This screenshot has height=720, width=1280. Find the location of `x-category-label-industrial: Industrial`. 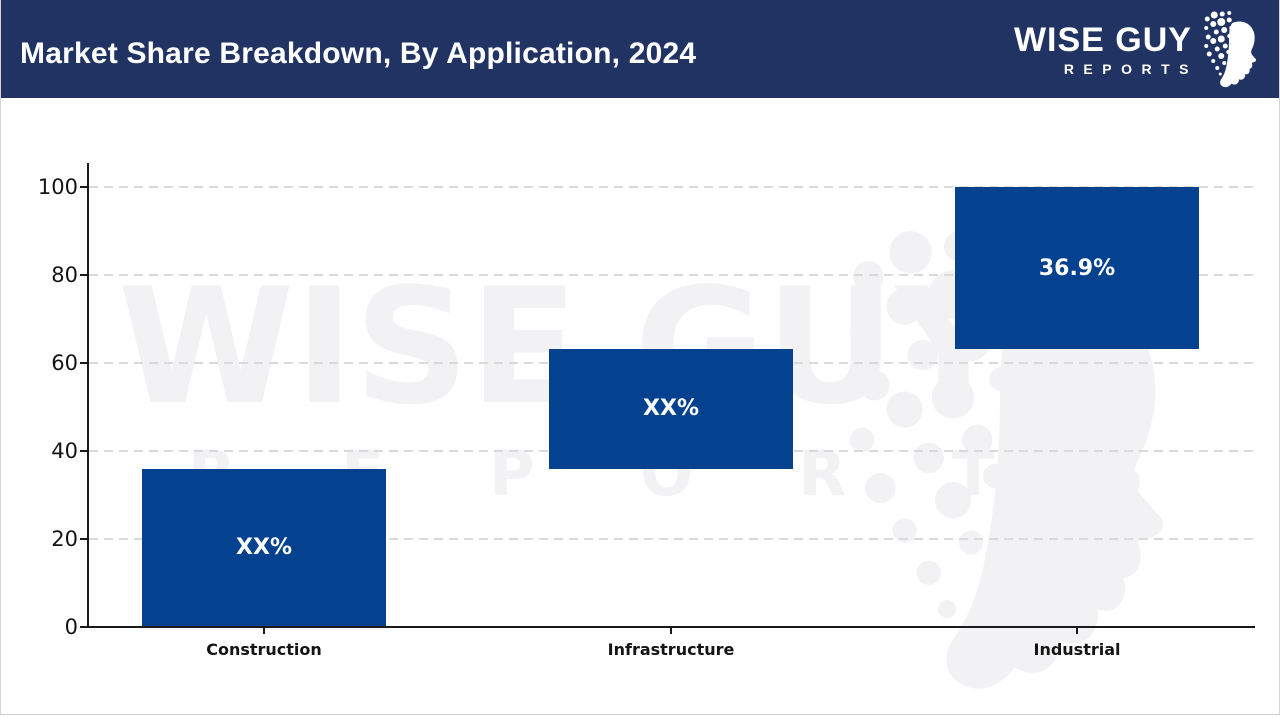

x-category-label-industrial: Industrial is located at coordinates (1077, 649).